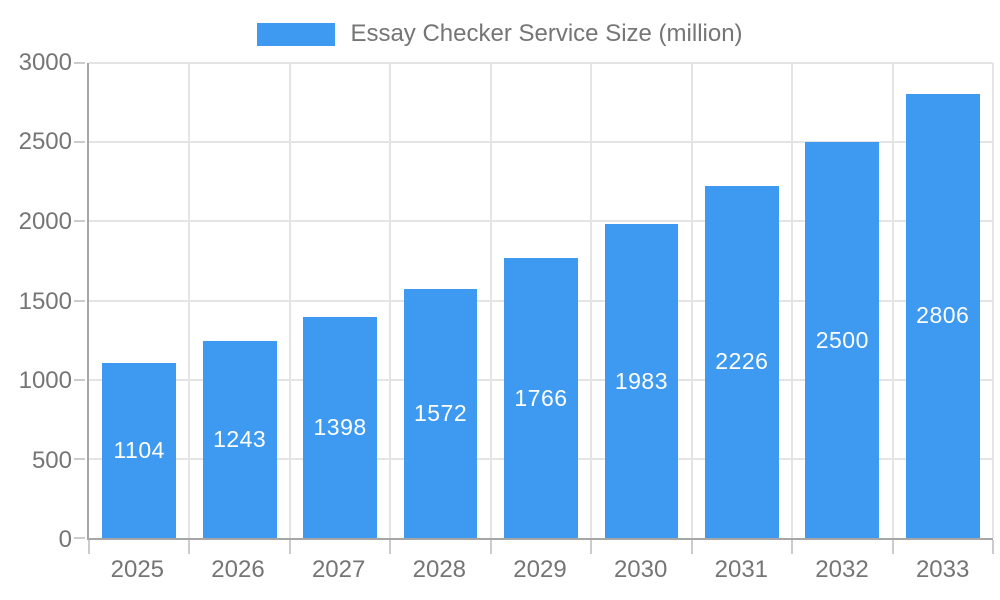 This screenshot has height=600, width=1000. I want to click on legend-item: Essay Checker Service Size (million), so click(500, 34).